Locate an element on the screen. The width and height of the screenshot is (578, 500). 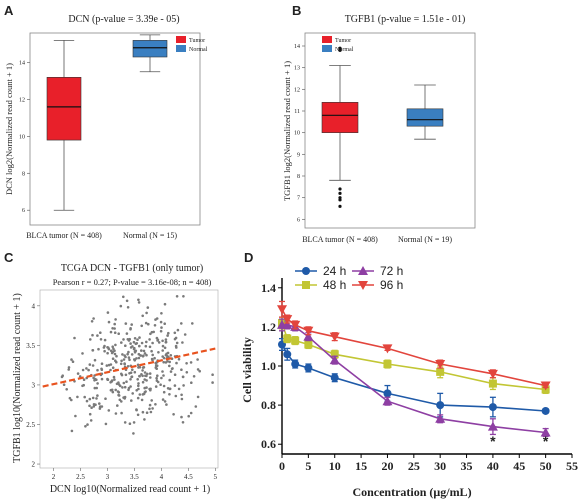
panel-b-ytick-label: 11 is located at coordinates (297, 112).